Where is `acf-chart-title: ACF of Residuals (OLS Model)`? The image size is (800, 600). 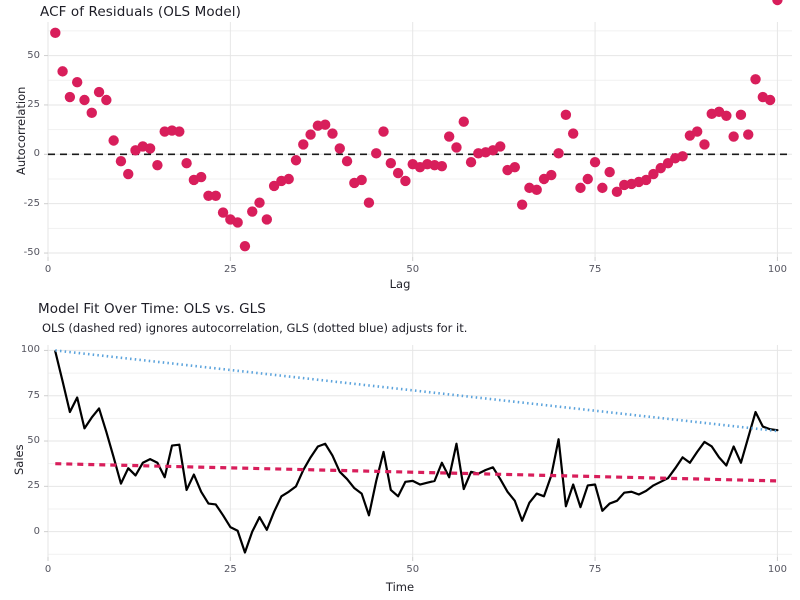
acf-chart-title: ACF of Residuals (OLS Model) is located at coordinates (140, 12).